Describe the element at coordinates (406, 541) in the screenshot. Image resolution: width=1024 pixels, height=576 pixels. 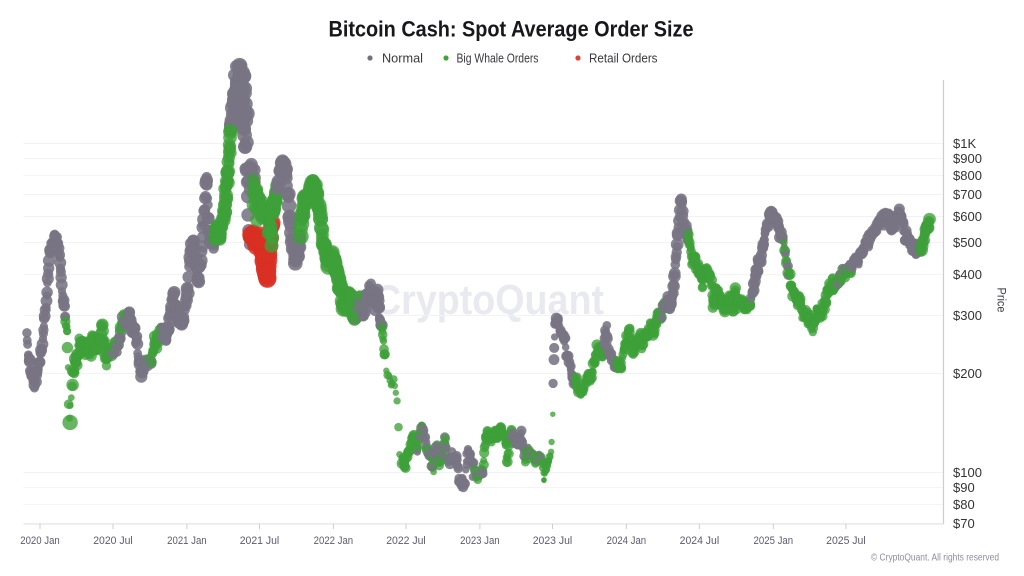
I see `svg-text: 2022 Jul` at that location.